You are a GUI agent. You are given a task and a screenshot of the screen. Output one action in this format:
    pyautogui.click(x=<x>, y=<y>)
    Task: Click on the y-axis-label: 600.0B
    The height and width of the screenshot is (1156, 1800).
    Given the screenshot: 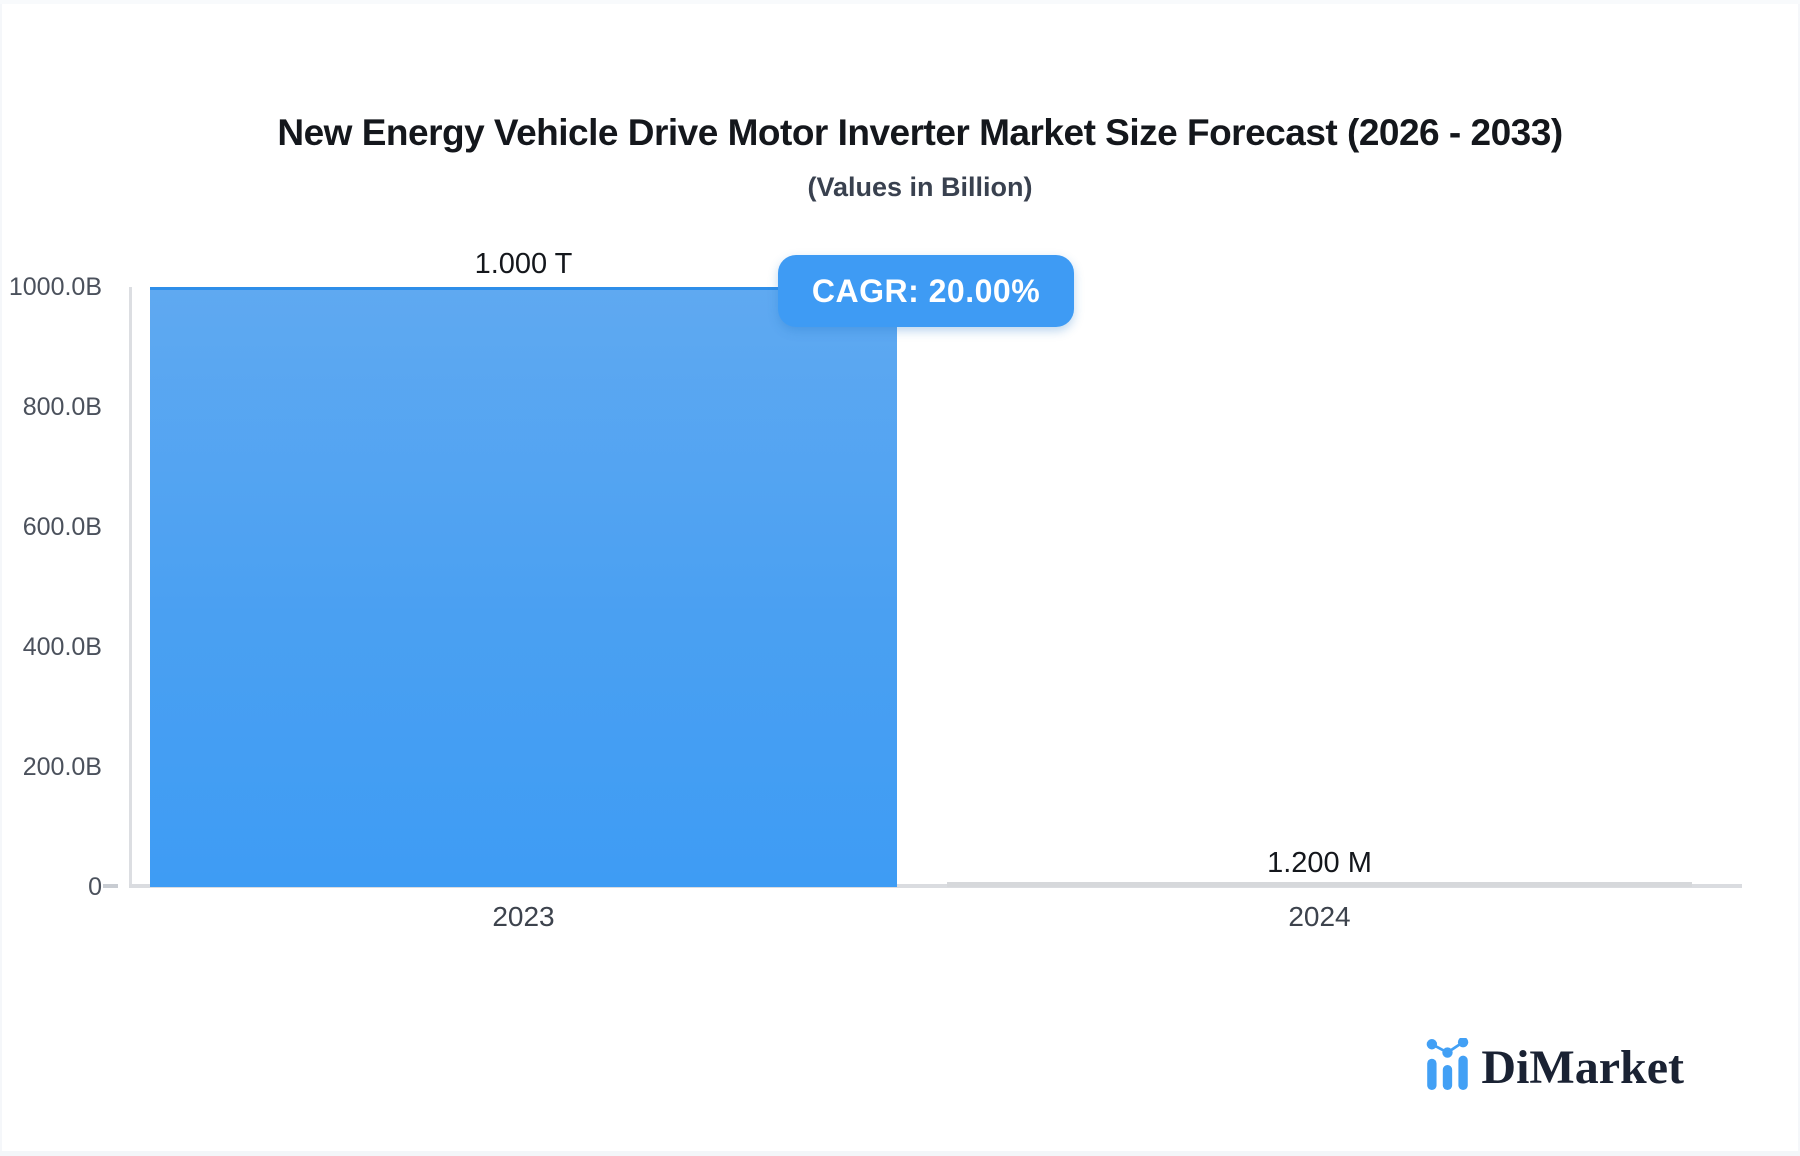 What is the action you would take?
    pyautogui.click(x=62, y=527)
    